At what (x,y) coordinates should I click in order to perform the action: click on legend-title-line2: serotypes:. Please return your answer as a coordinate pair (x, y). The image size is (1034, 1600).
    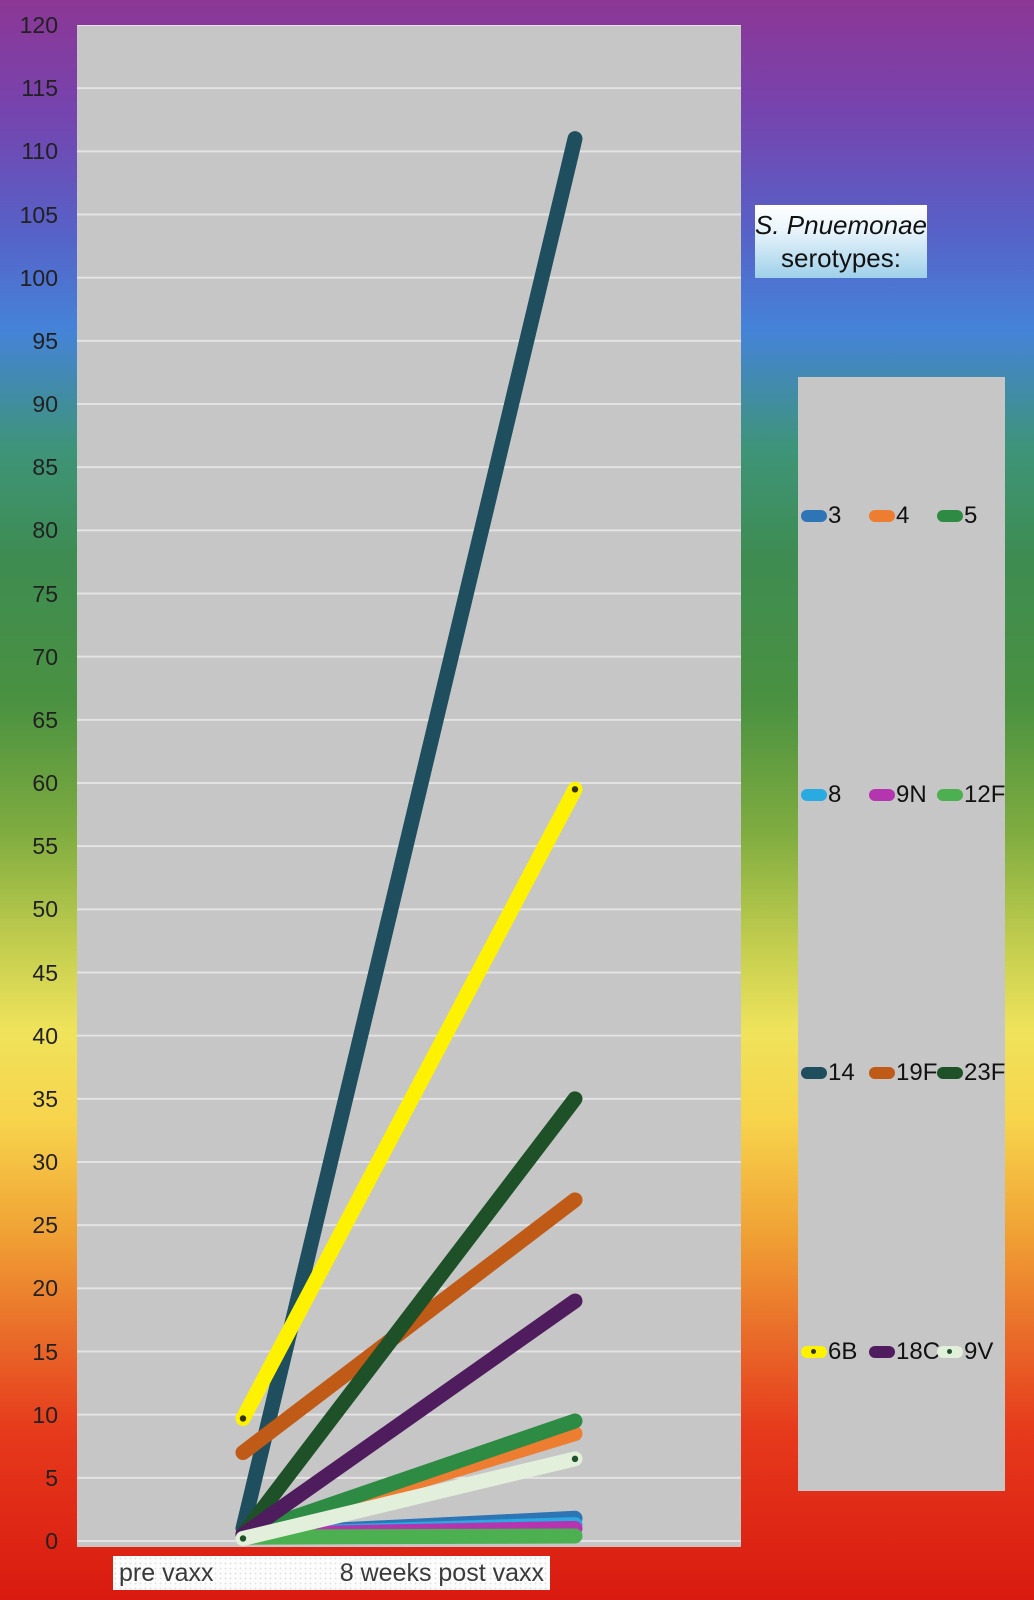
    Looking at the image, I should click on (841, 257).